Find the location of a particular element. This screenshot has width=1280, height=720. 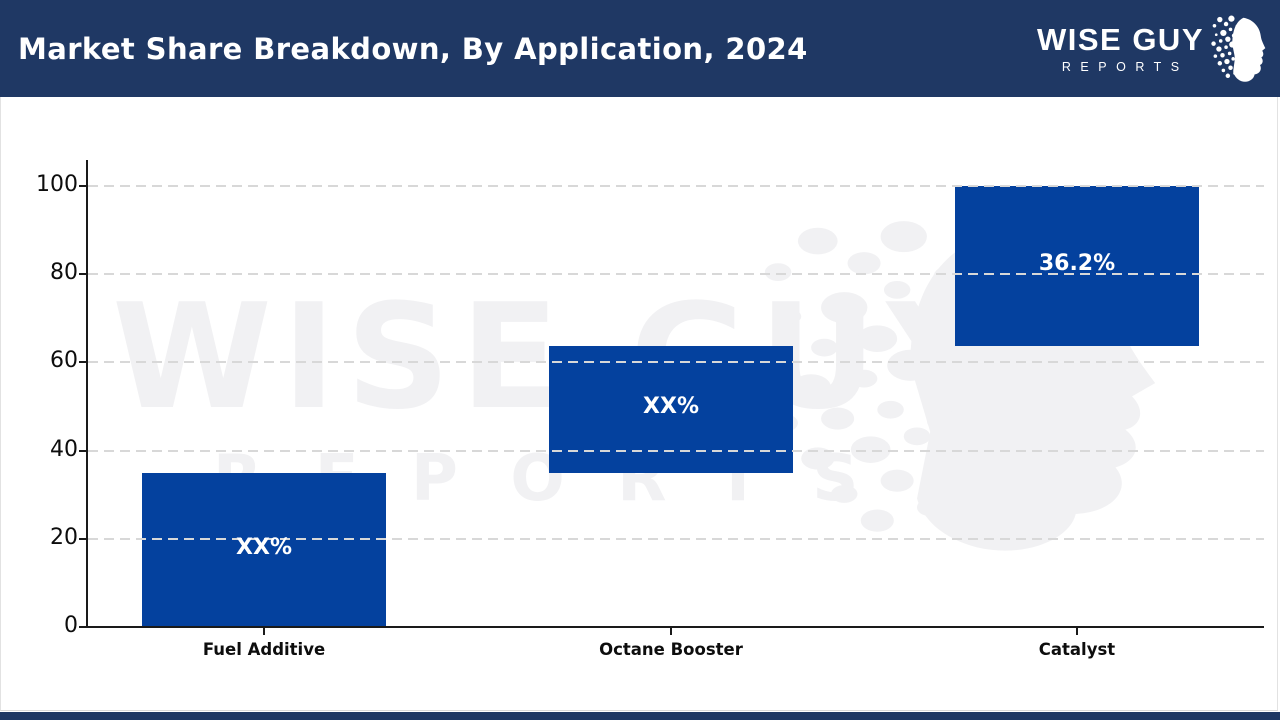

logo-face-icon is located at coordinates (1238, 48).